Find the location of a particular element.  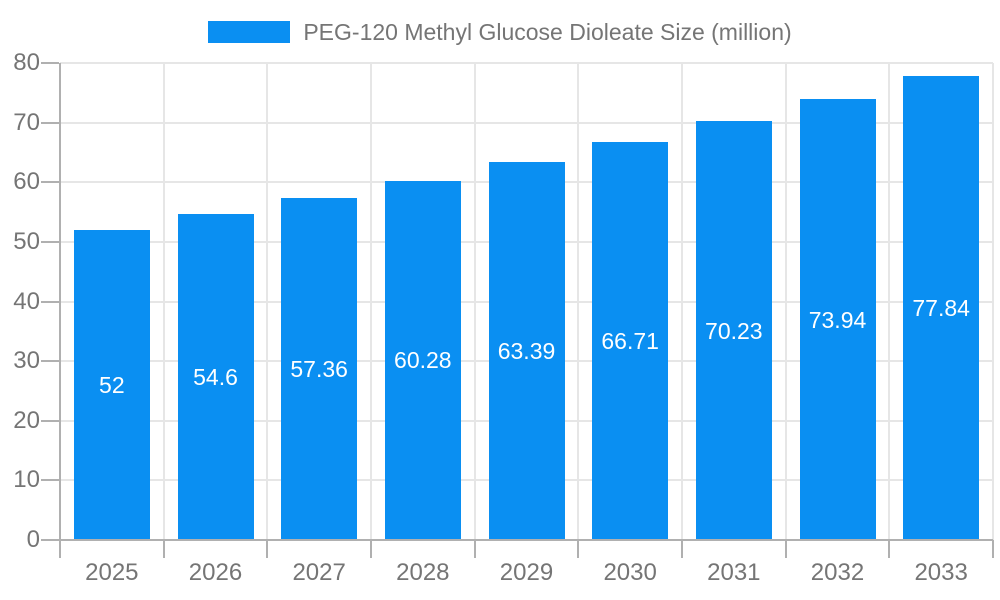

bar-value-label: 60.28 is located at coordinates (423, 360).